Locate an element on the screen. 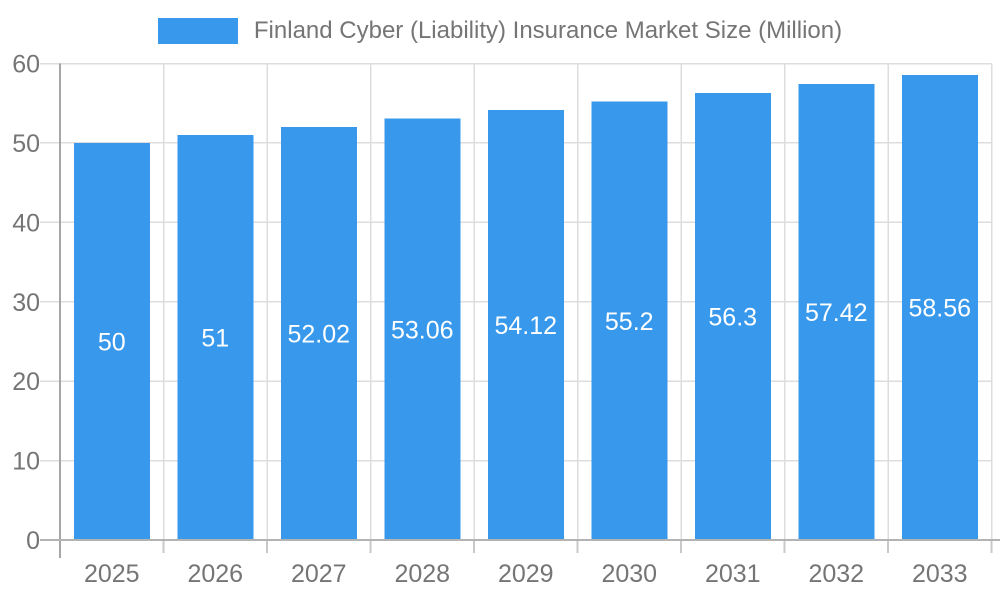  y-axis-label: 0 is located at coordinates (33, 541).